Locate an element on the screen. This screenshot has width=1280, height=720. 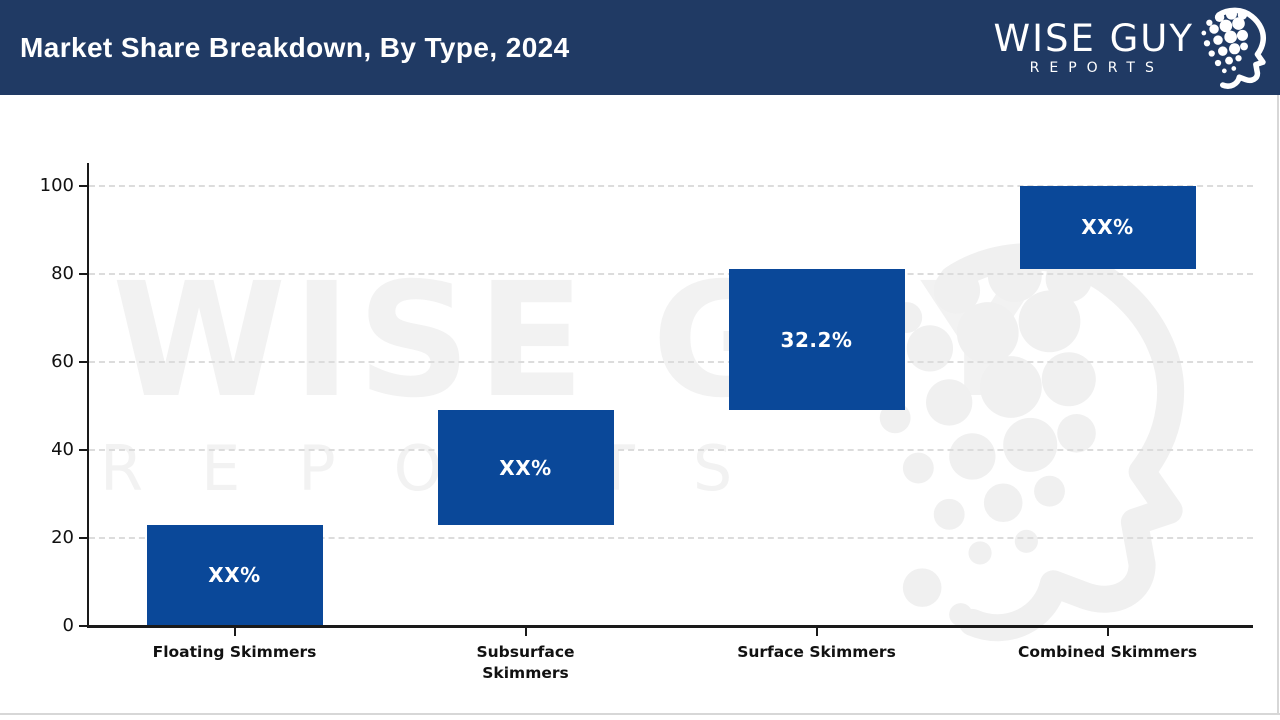
brand-logo: WISE GUY REPORTS is located at coordinates (1132, 48).